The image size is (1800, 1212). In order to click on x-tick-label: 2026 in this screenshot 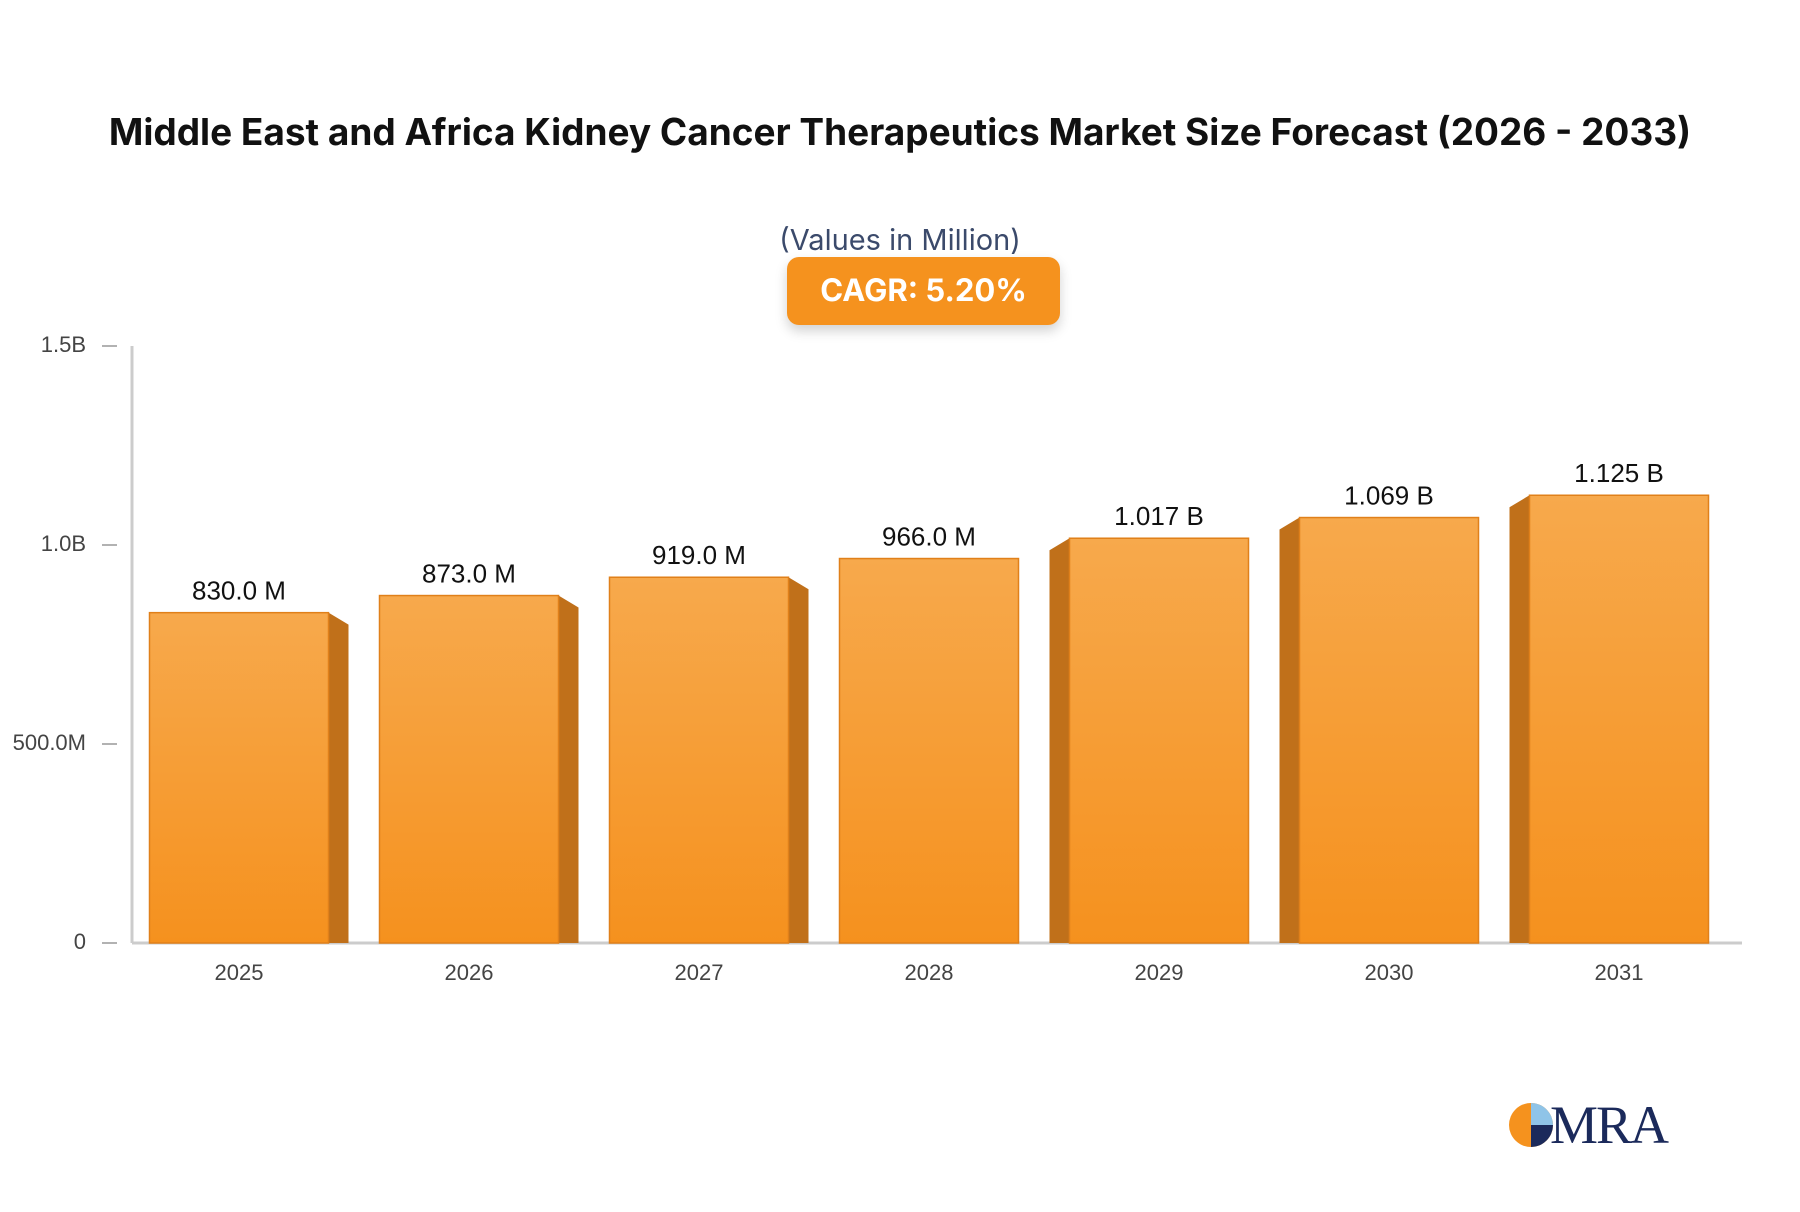, I will do `click(469, 972)`.